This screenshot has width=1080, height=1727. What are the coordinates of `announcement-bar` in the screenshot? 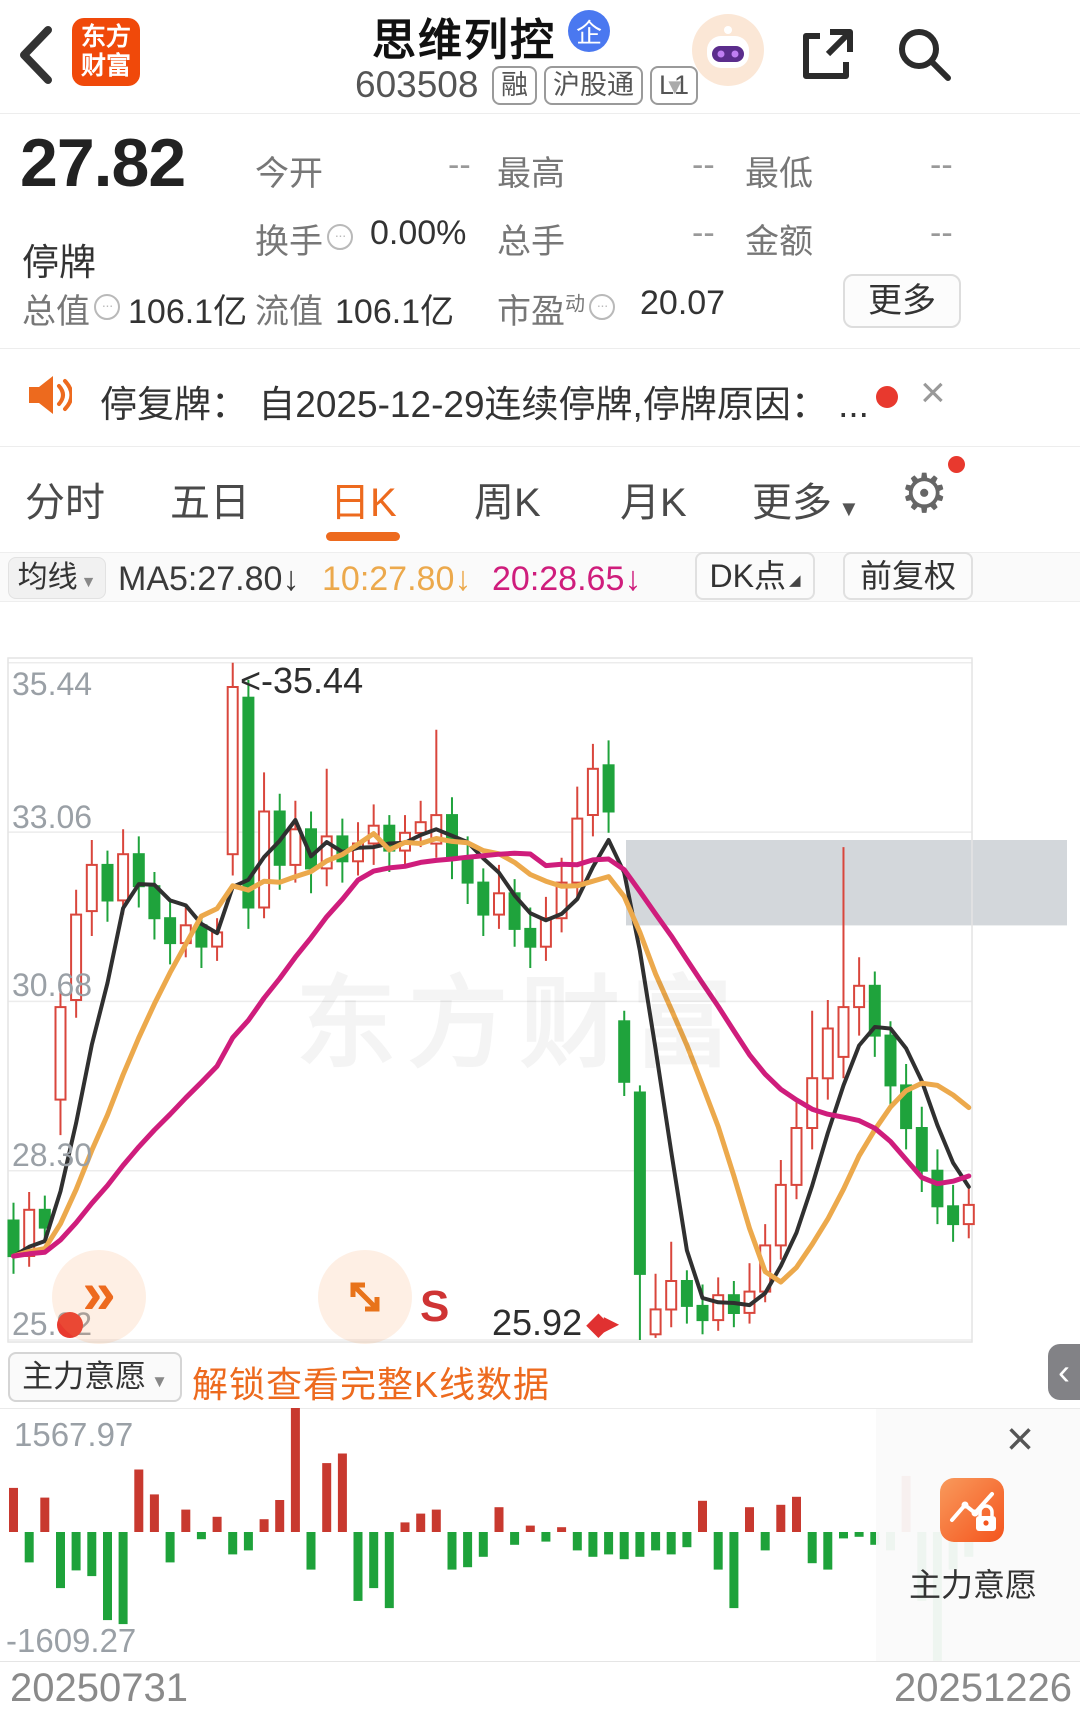 It's located at (49, 395).